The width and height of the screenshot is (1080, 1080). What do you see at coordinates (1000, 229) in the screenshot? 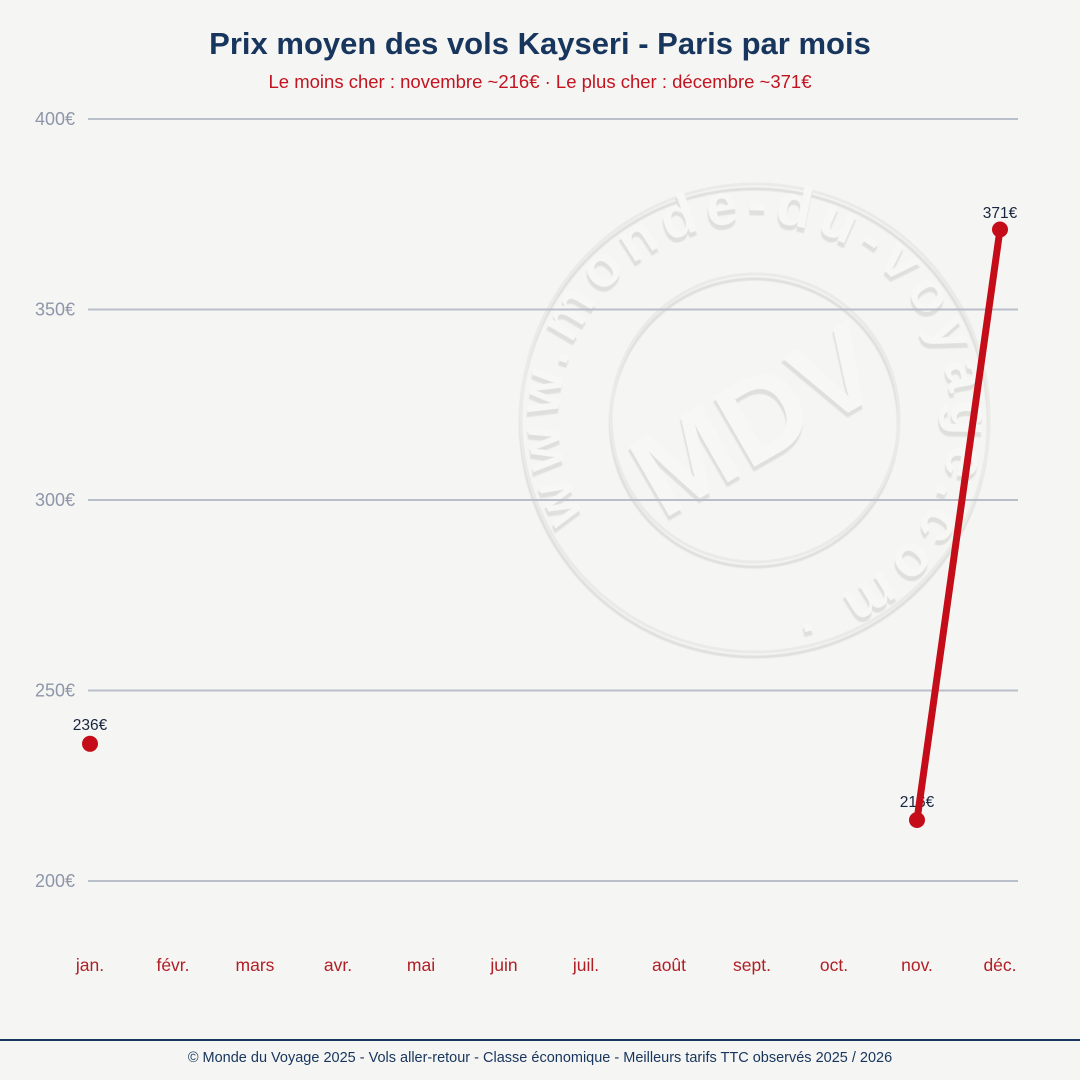
I see `data-point-dec` at bounding box center [1000, 229].